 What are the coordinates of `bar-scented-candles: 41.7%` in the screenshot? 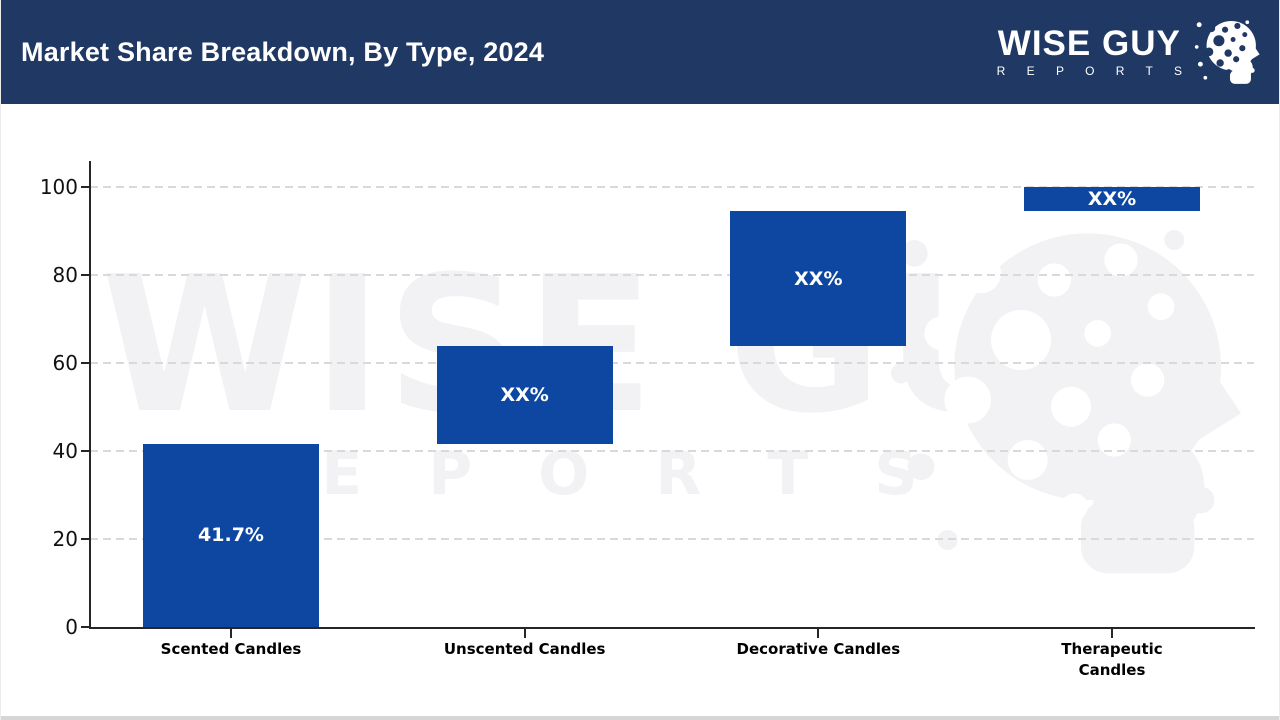 It's located at (231, 535).